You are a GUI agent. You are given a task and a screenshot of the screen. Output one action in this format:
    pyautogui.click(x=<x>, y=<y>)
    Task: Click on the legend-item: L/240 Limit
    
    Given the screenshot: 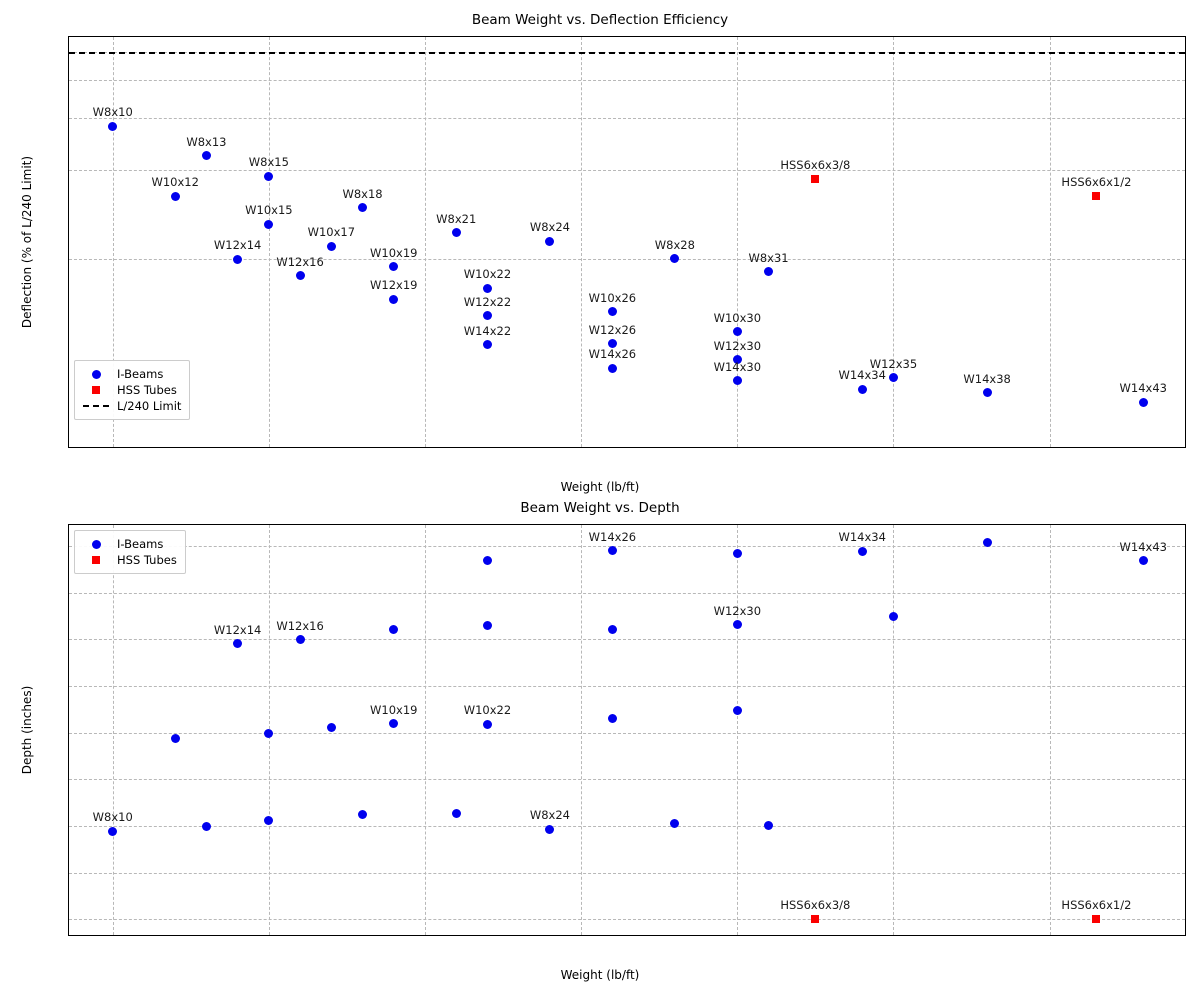 What is the action you would take?
    pyautogui.click(x=131, y=406)
    